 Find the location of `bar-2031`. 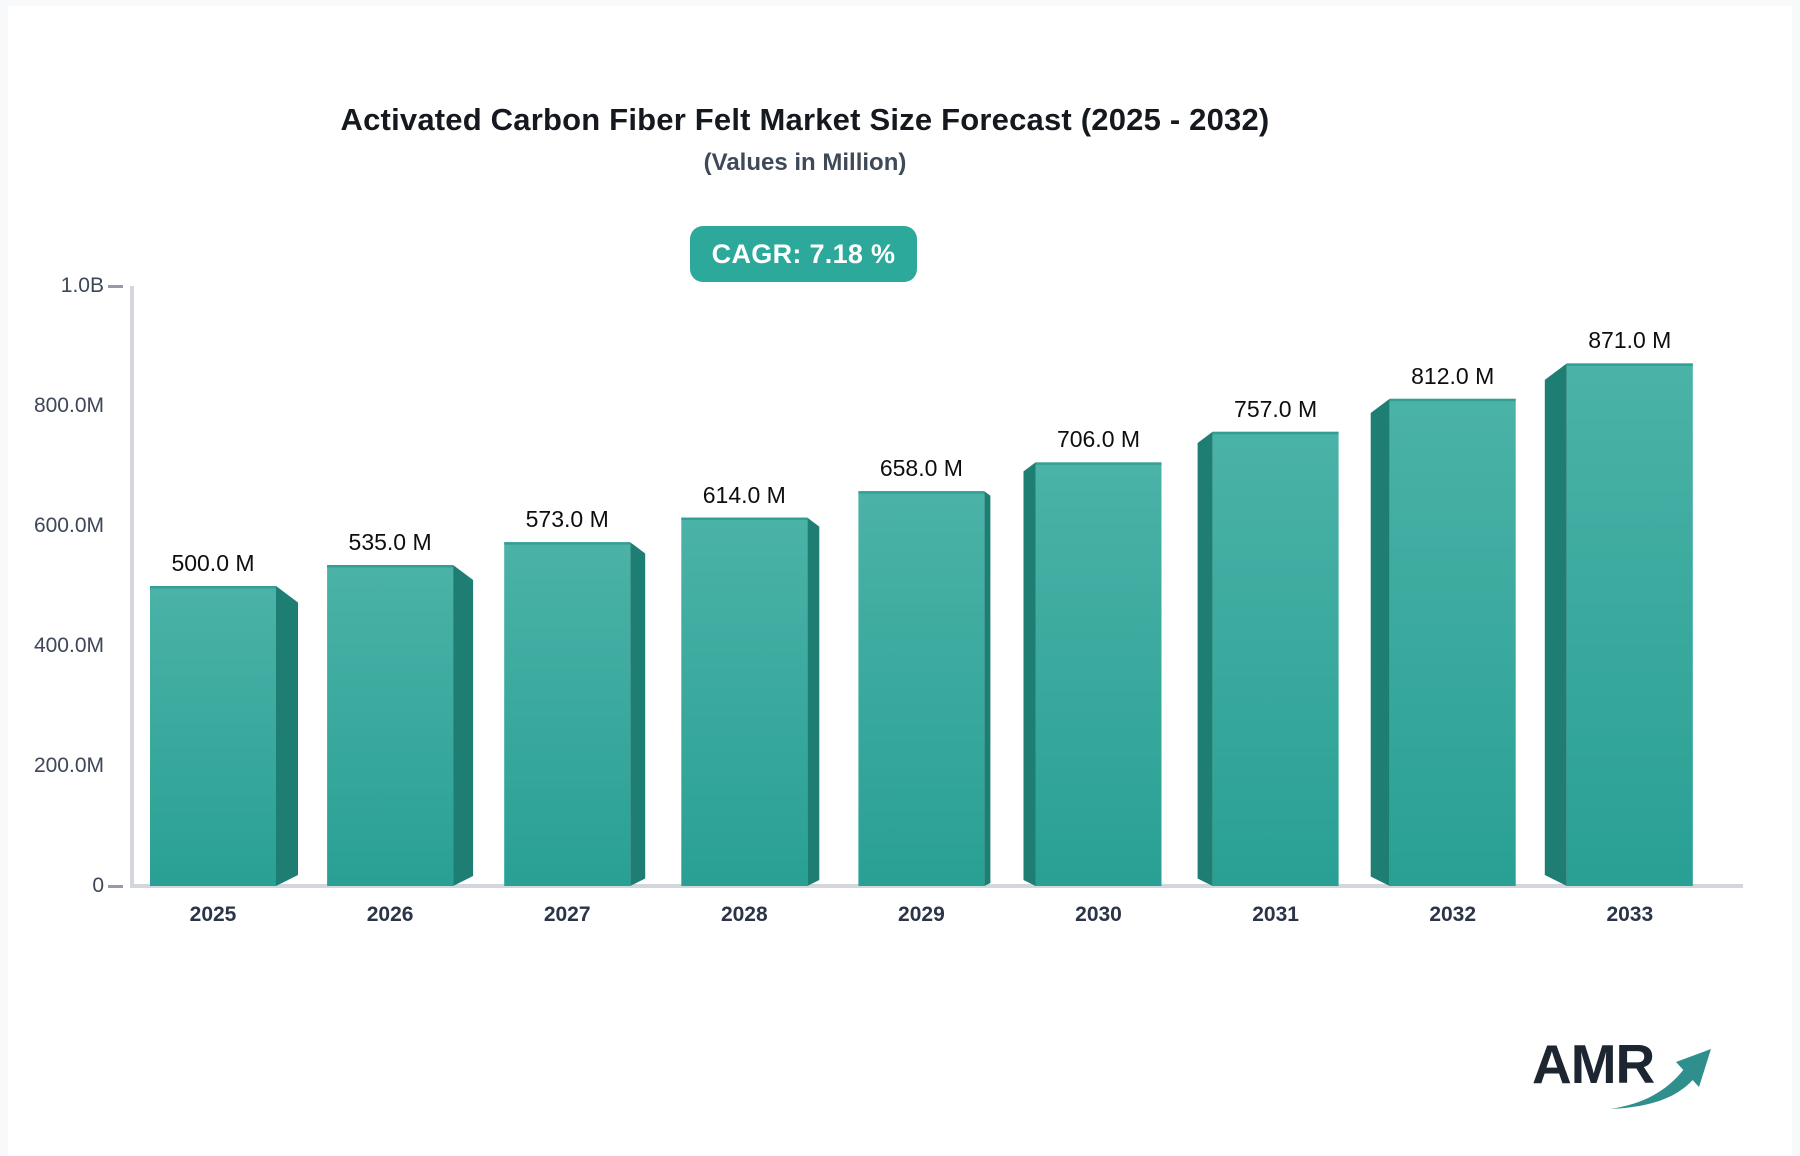

bar-2031 is located at coordinates (1268, 658).